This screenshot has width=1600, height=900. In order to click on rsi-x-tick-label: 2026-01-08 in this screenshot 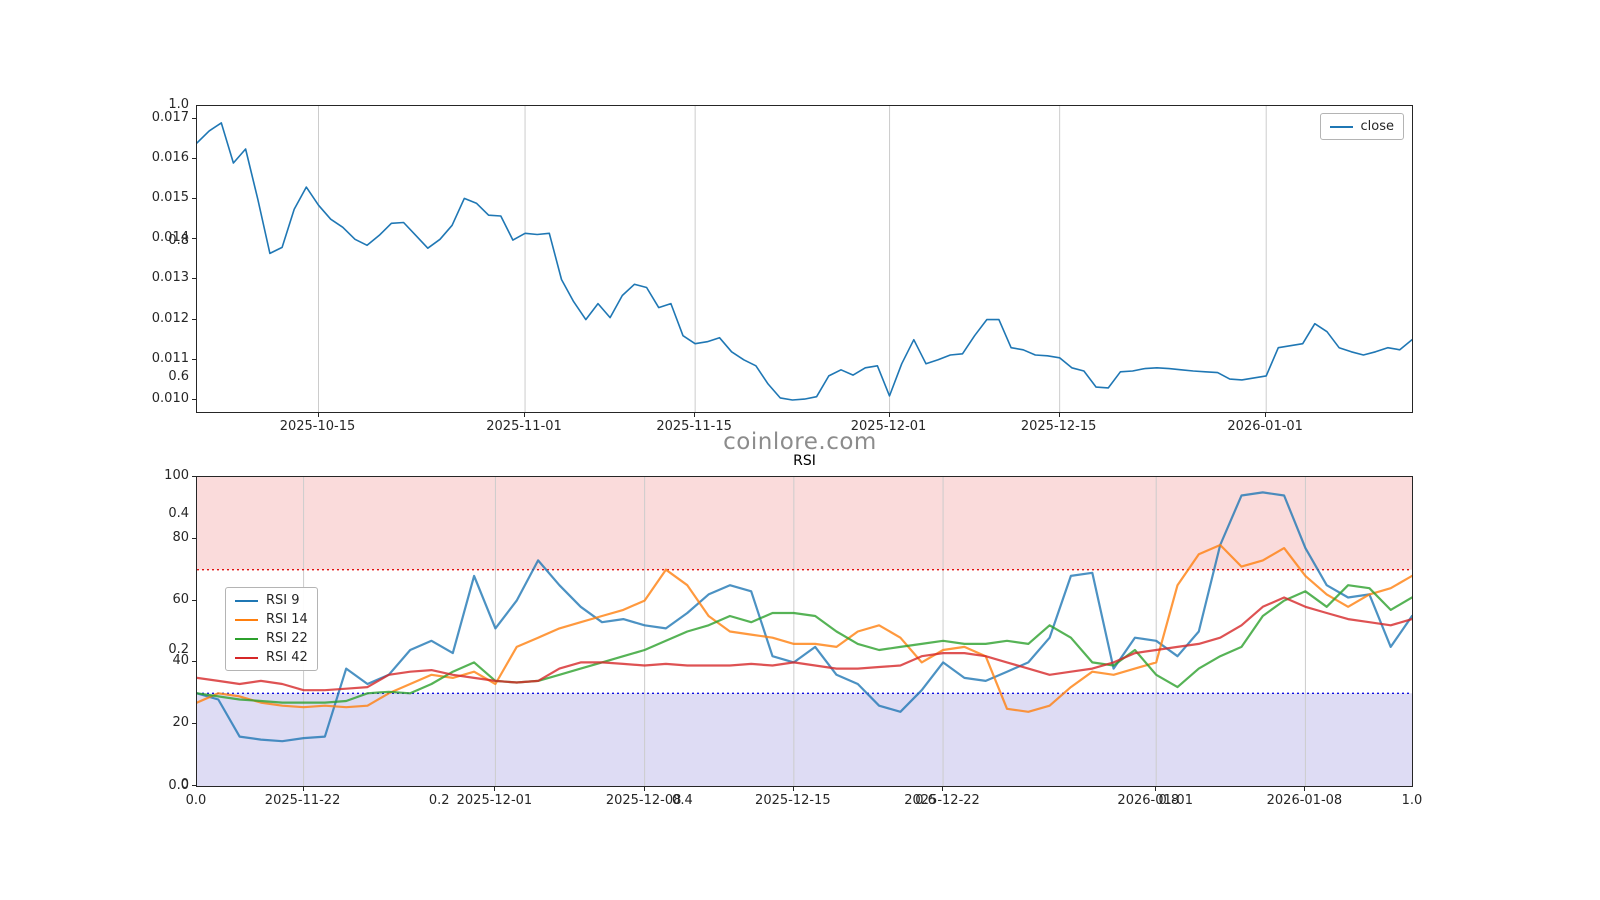, I will do `click(1304, 800)`.